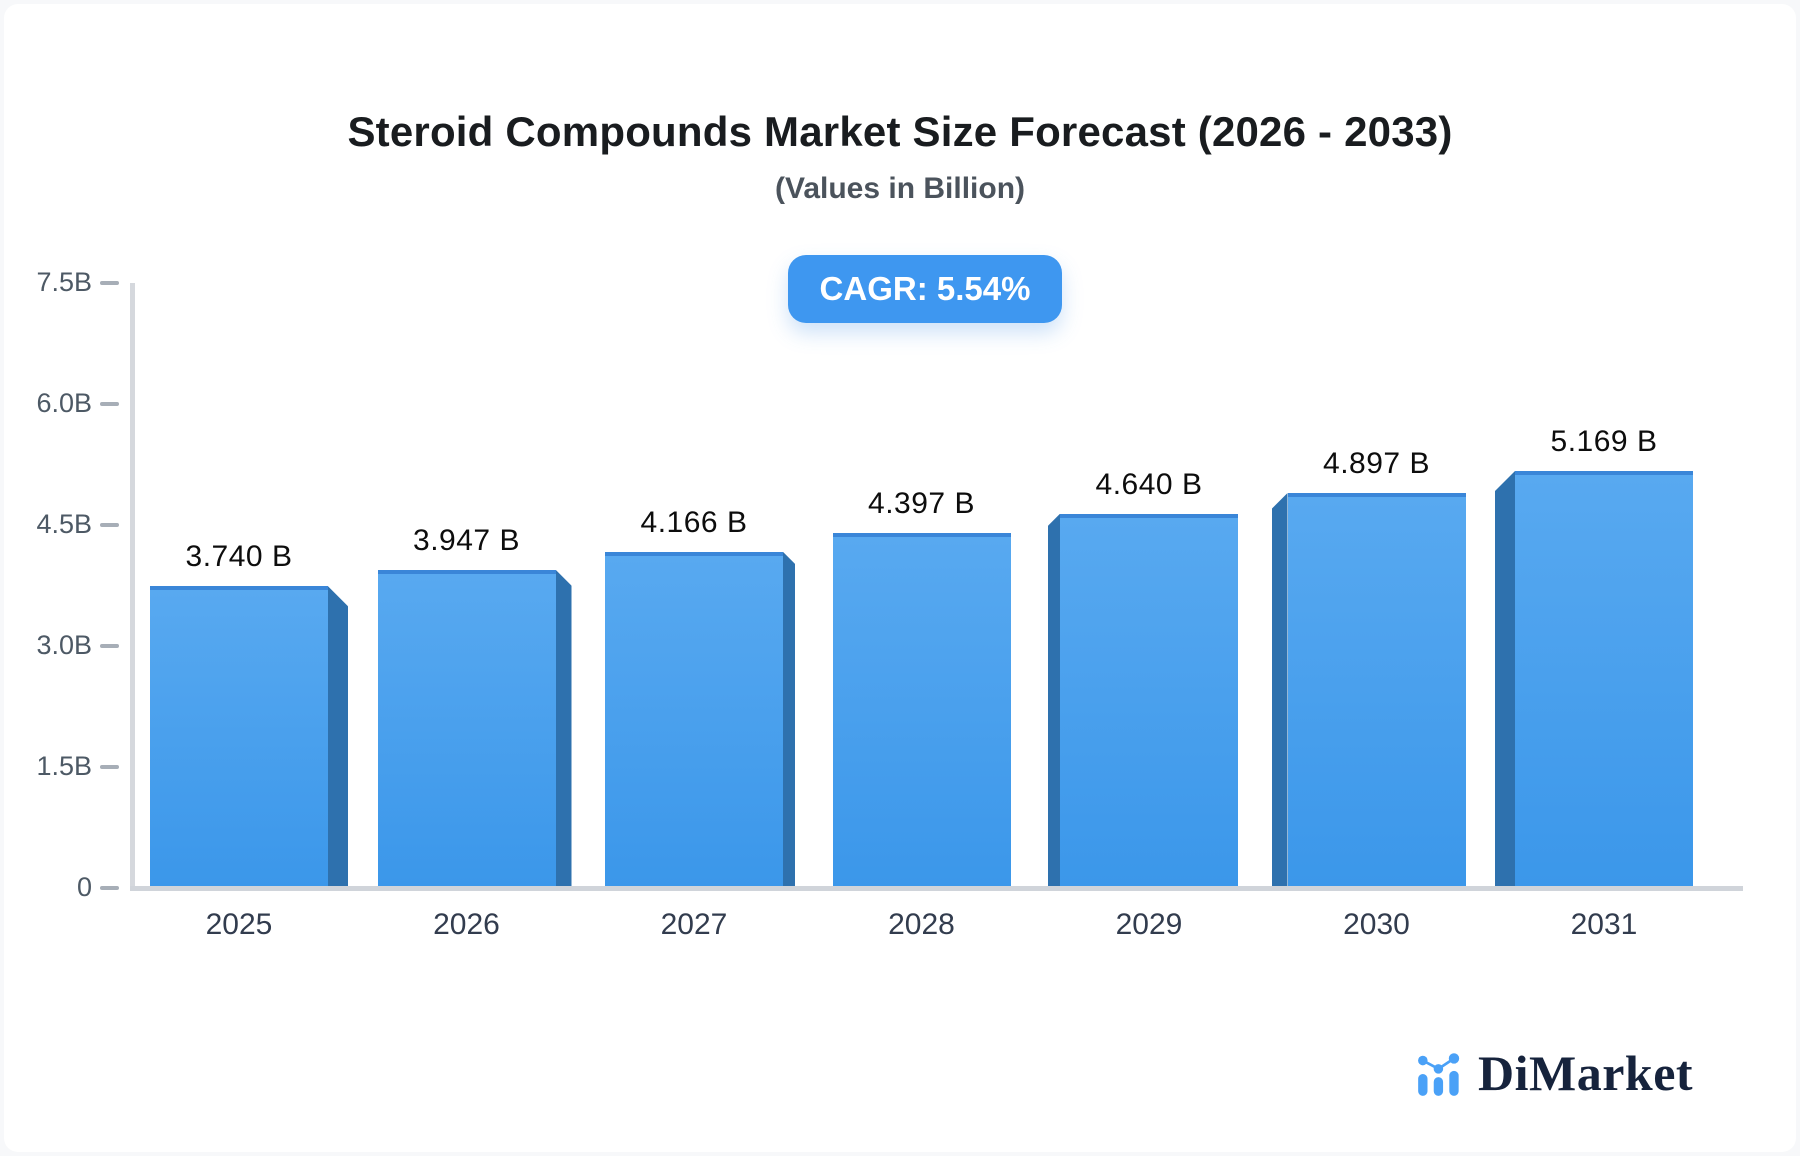 The height and width of the screenshot is (1156, 1800). I want to click on bar-side-panel-2027, so click(789, 718).